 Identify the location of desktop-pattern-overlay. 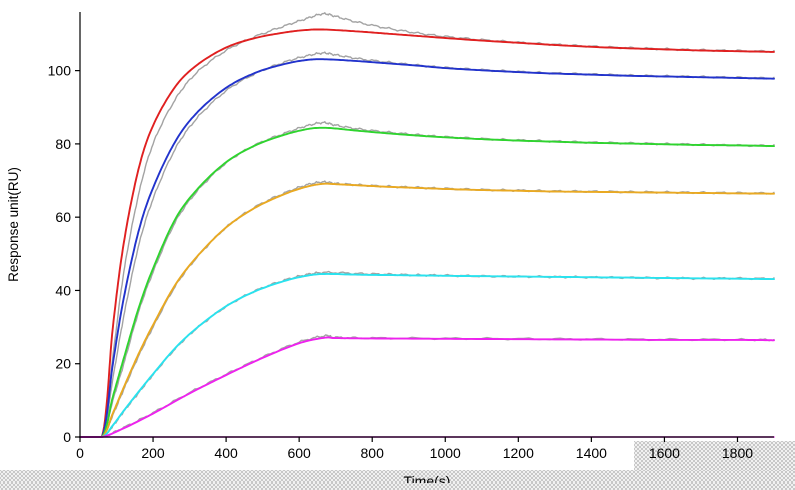
(397, 486).